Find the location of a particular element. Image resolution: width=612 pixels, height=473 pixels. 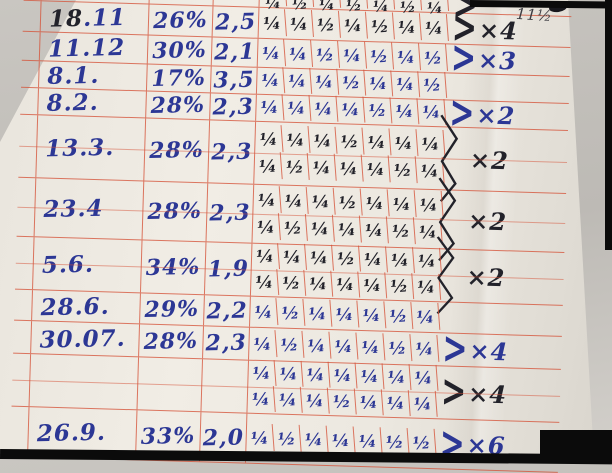

percent-cell: 34% is located at coordinates (174, 267).